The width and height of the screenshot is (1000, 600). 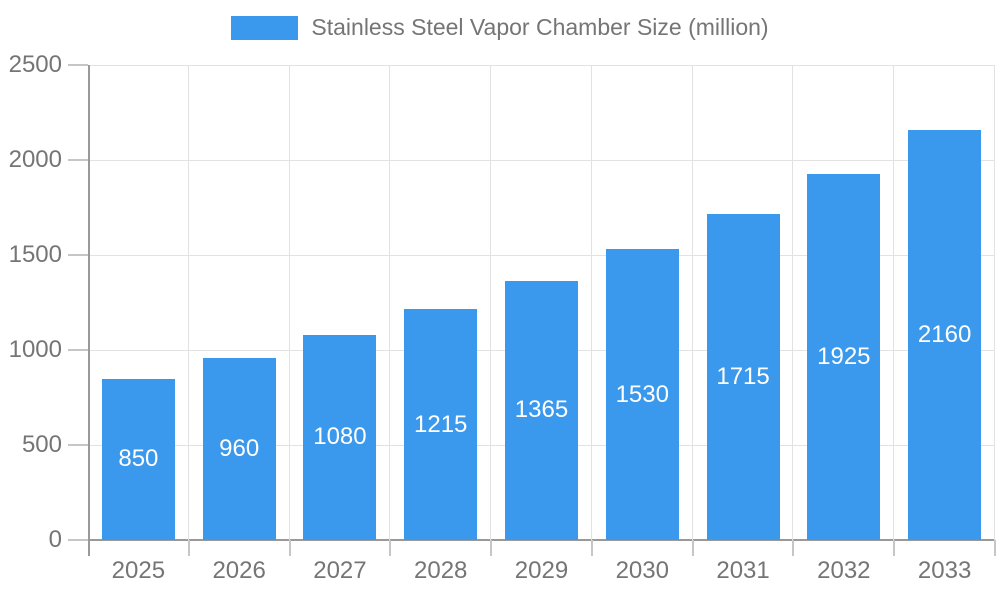 I want to click on y-tick-label: 2000, so click(x=35, y=159).